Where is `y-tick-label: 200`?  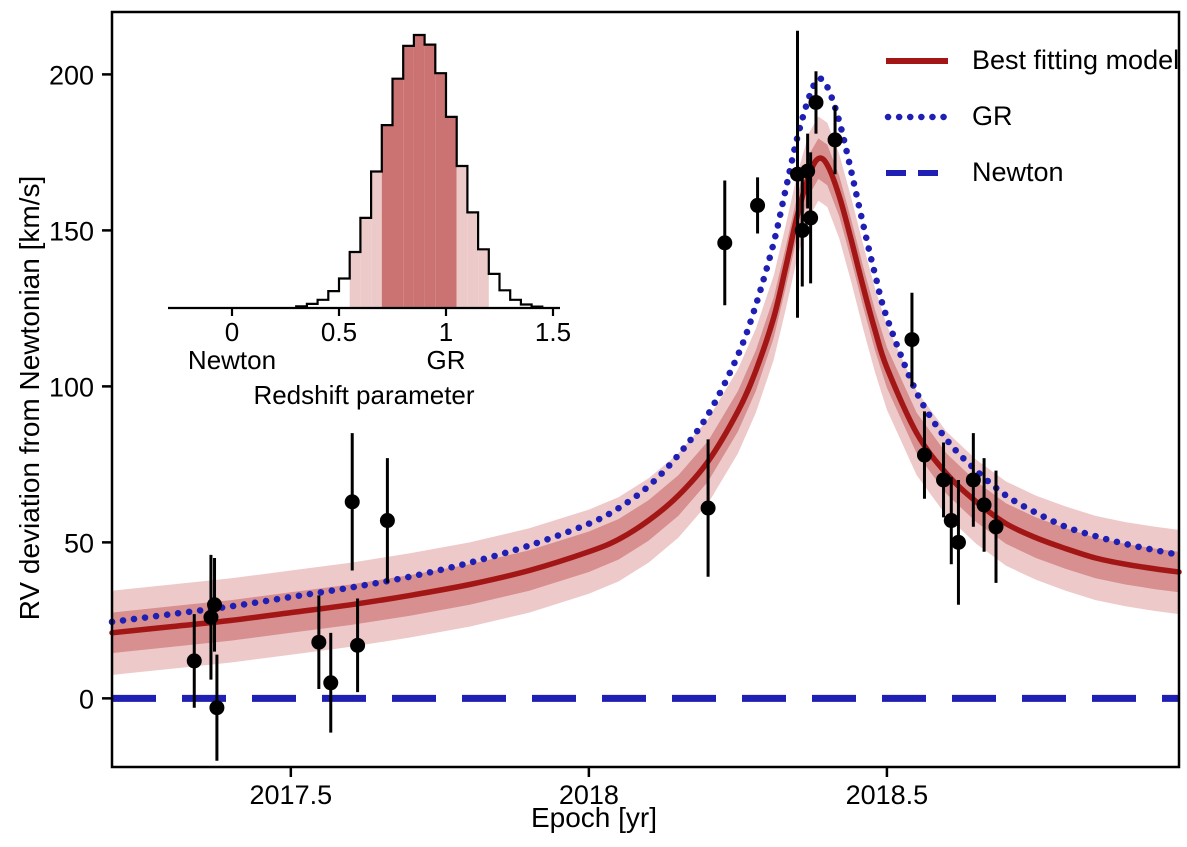 y-tick-label: 200 is located at coordinates (71, 75).